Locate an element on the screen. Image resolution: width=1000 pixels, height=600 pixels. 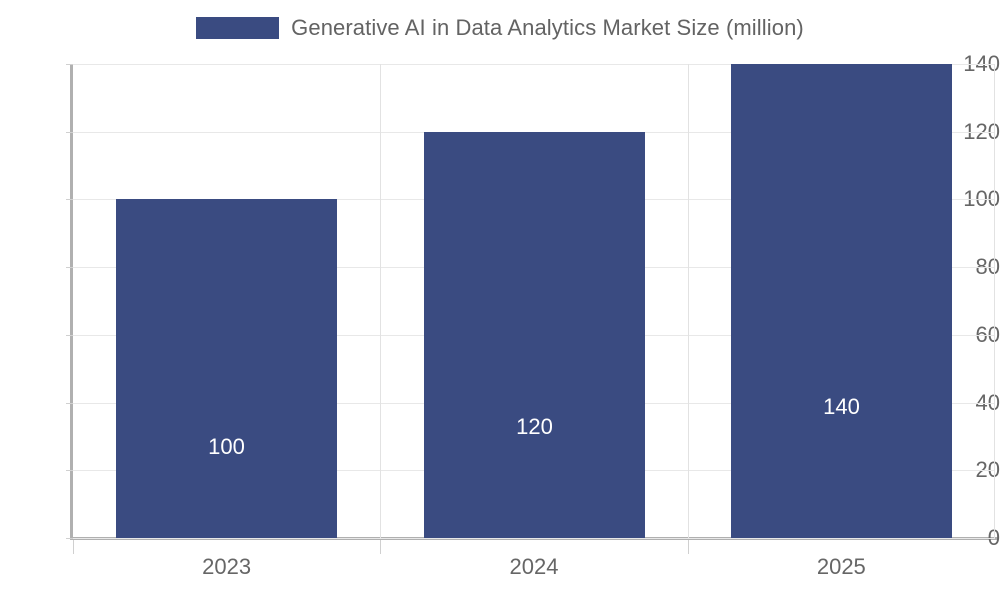
bar-value-label: 120 is located at coordinates (534, 426).